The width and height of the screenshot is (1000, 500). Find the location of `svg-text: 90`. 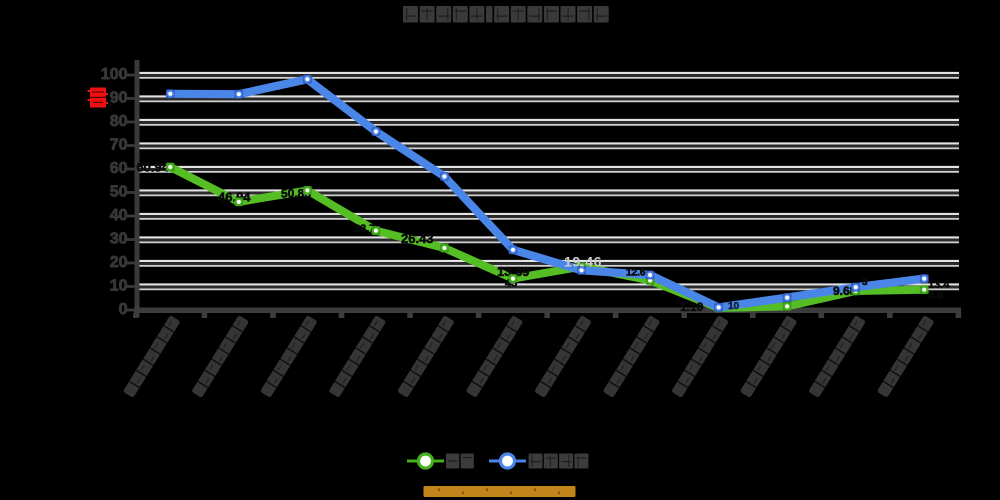

svg-text: 90 is located at coordinates (119, 98).